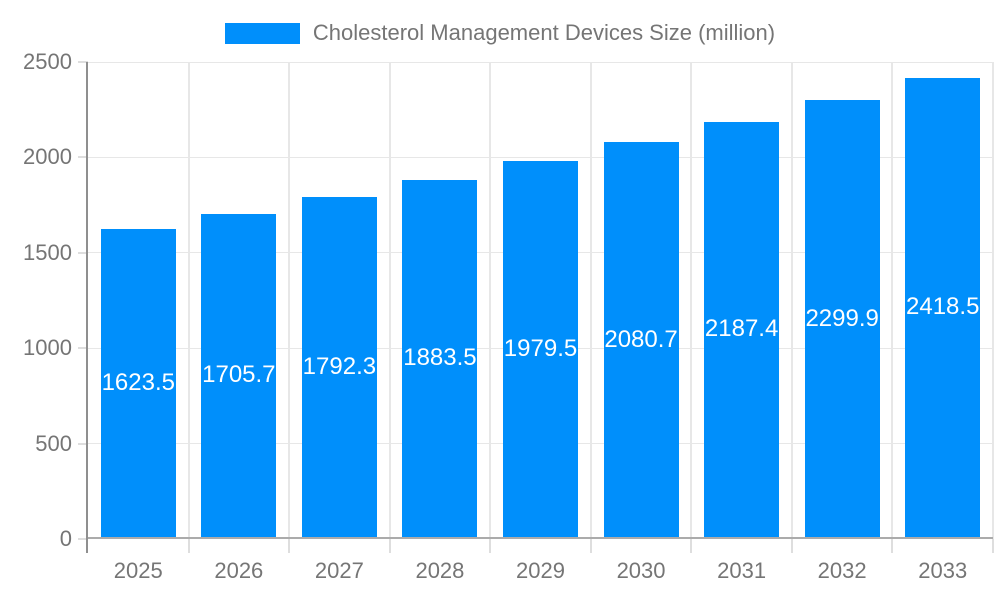 The image size is (1000, 600). What do you see at coordinates (742, 570) in the screenshot?
I see `x-axis-label: 2031` at bounding box center [742, 570].